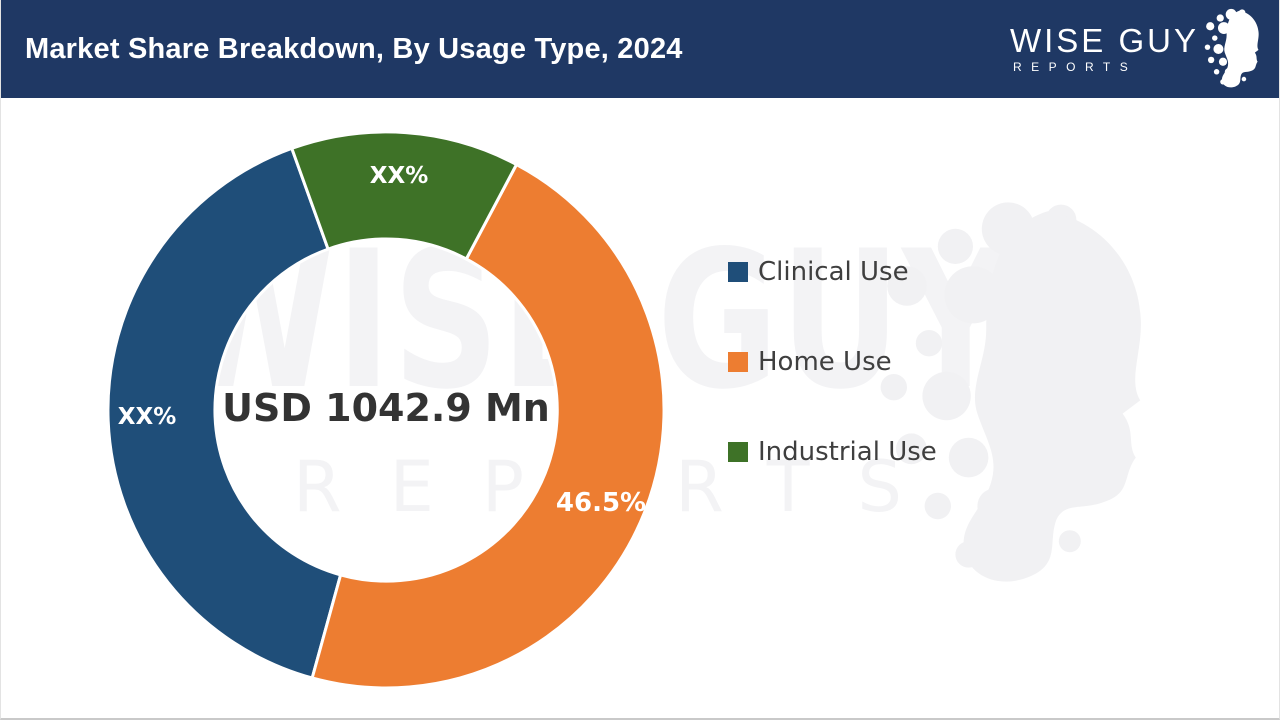 The width and height of the screenshot is (1280, 720). I want to click on legend-label: Home Use, so click(825, 362).